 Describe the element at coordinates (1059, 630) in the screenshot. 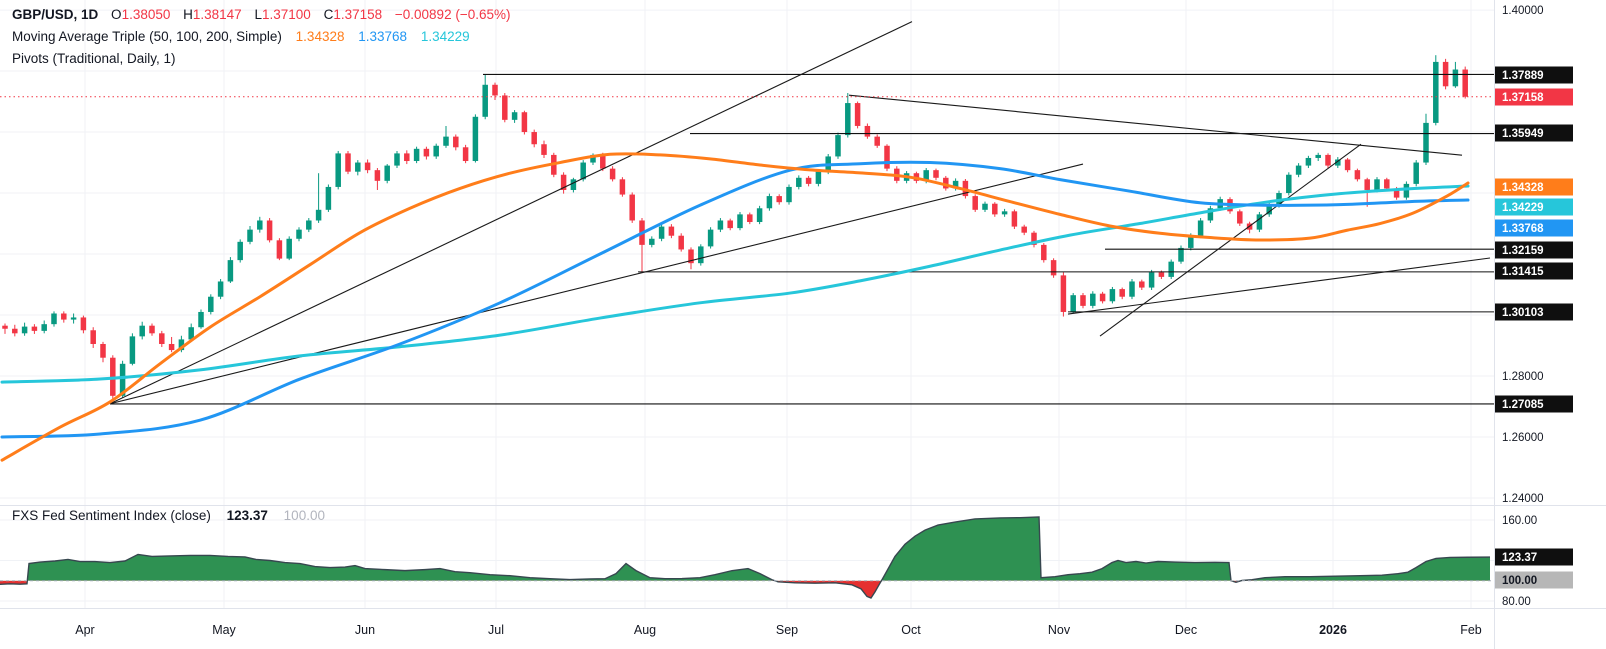

I see `time-axis-label: Nov` at that location.